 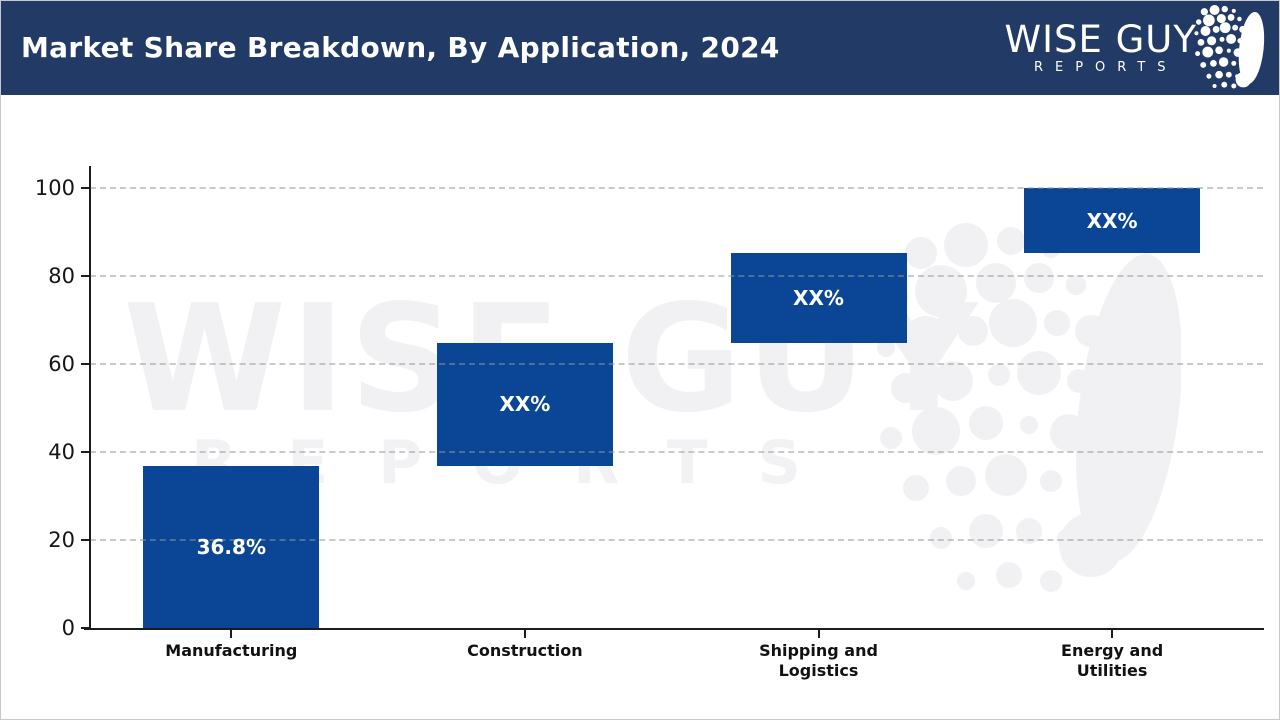 I want to click on bar-shipping-and-logistics, so click(x=818, y=298).